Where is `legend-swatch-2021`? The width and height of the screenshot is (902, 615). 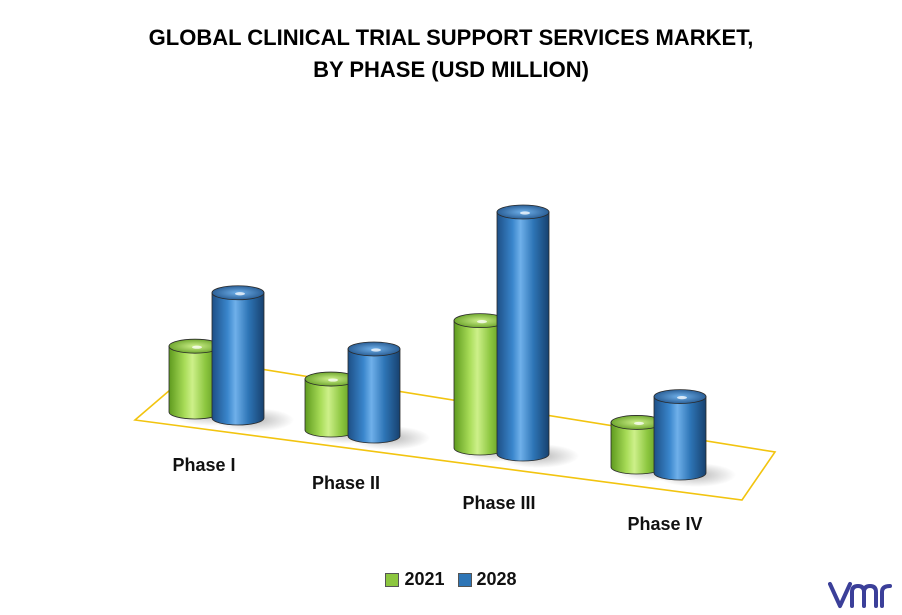
legend-swatch-2021 is located at coordinates (392, 579).